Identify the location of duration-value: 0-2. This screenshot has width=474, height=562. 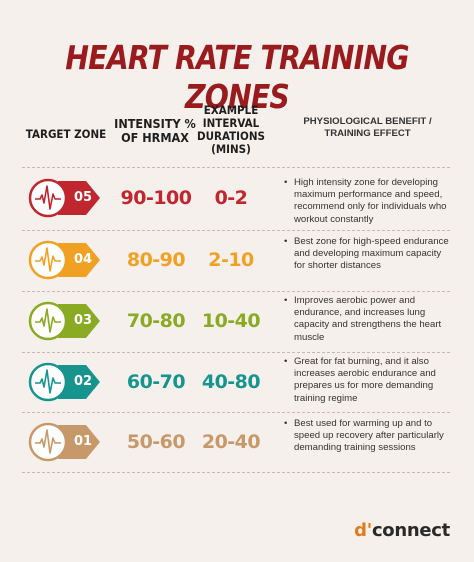
(231, 198).